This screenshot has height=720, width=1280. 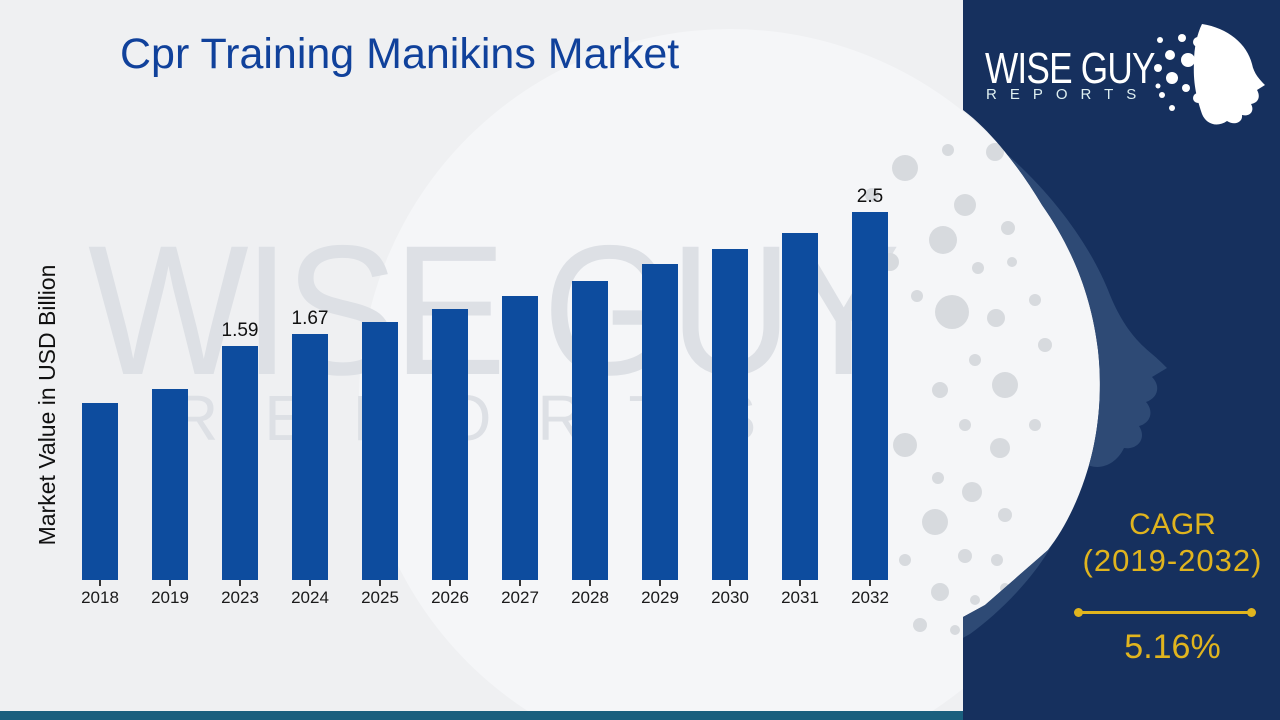 I want to click on x-label-2028: 2028, so click(x=590, y=597).